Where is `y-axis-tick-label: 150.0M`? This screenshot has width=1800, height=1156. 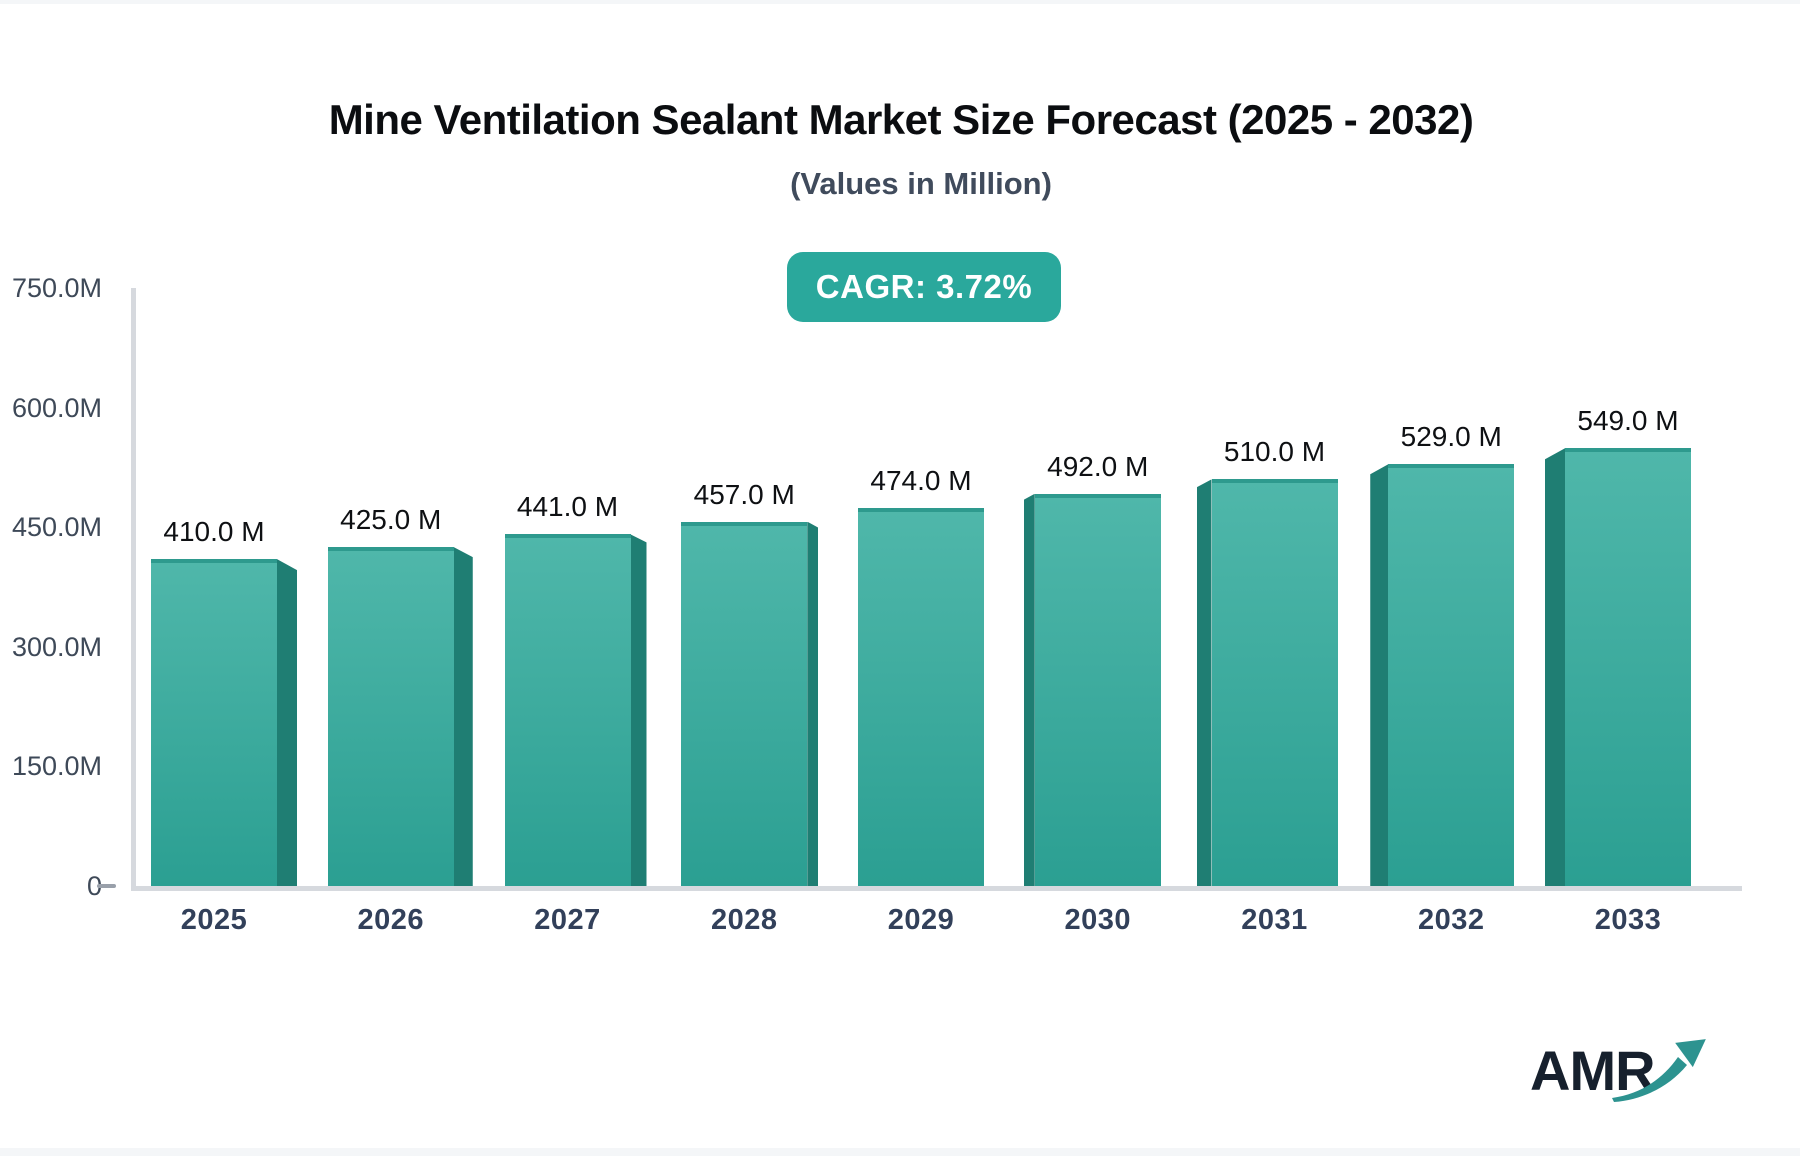 y-axis-tick-label: 150.0M is located at coordinates (56, 766).